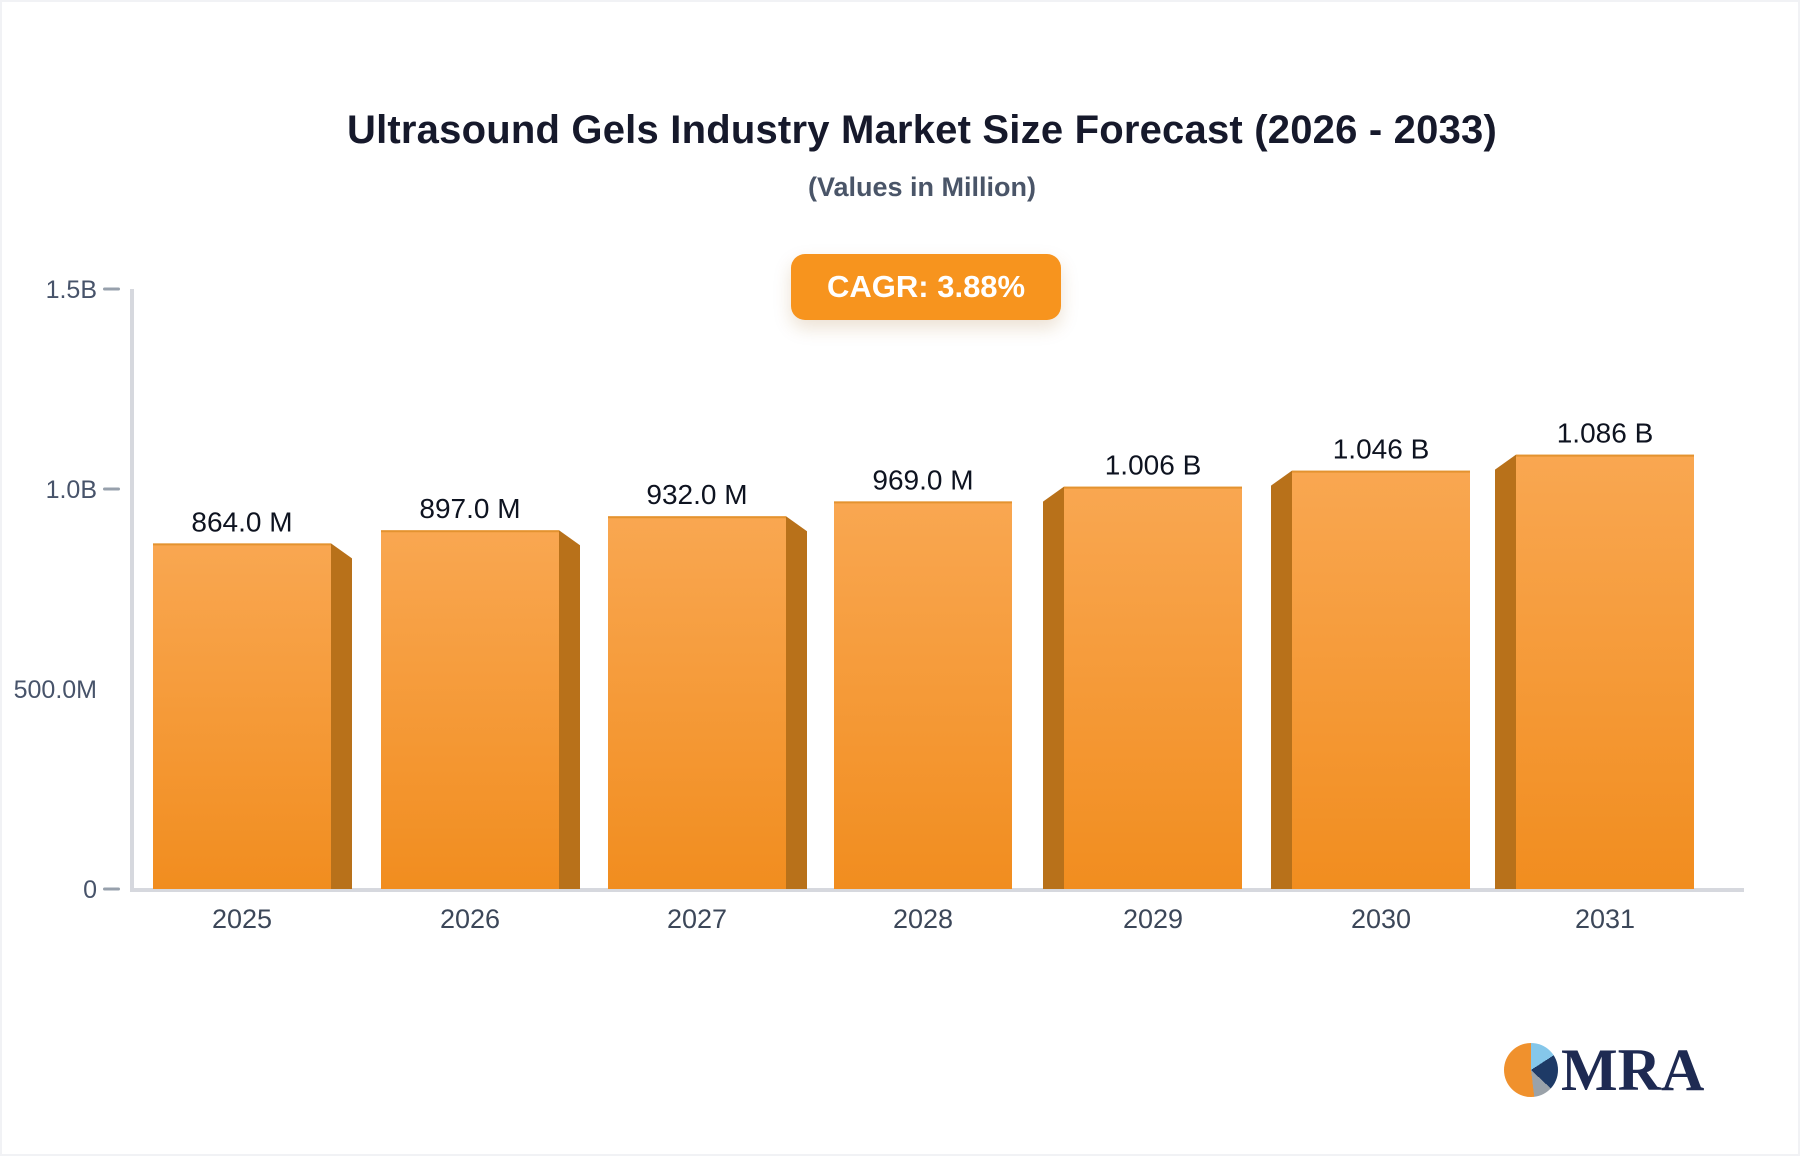  Describe the element at coordinates (922, 187) in the screenshot. I see `chart-subtitle: (Values in Million)` at that location.